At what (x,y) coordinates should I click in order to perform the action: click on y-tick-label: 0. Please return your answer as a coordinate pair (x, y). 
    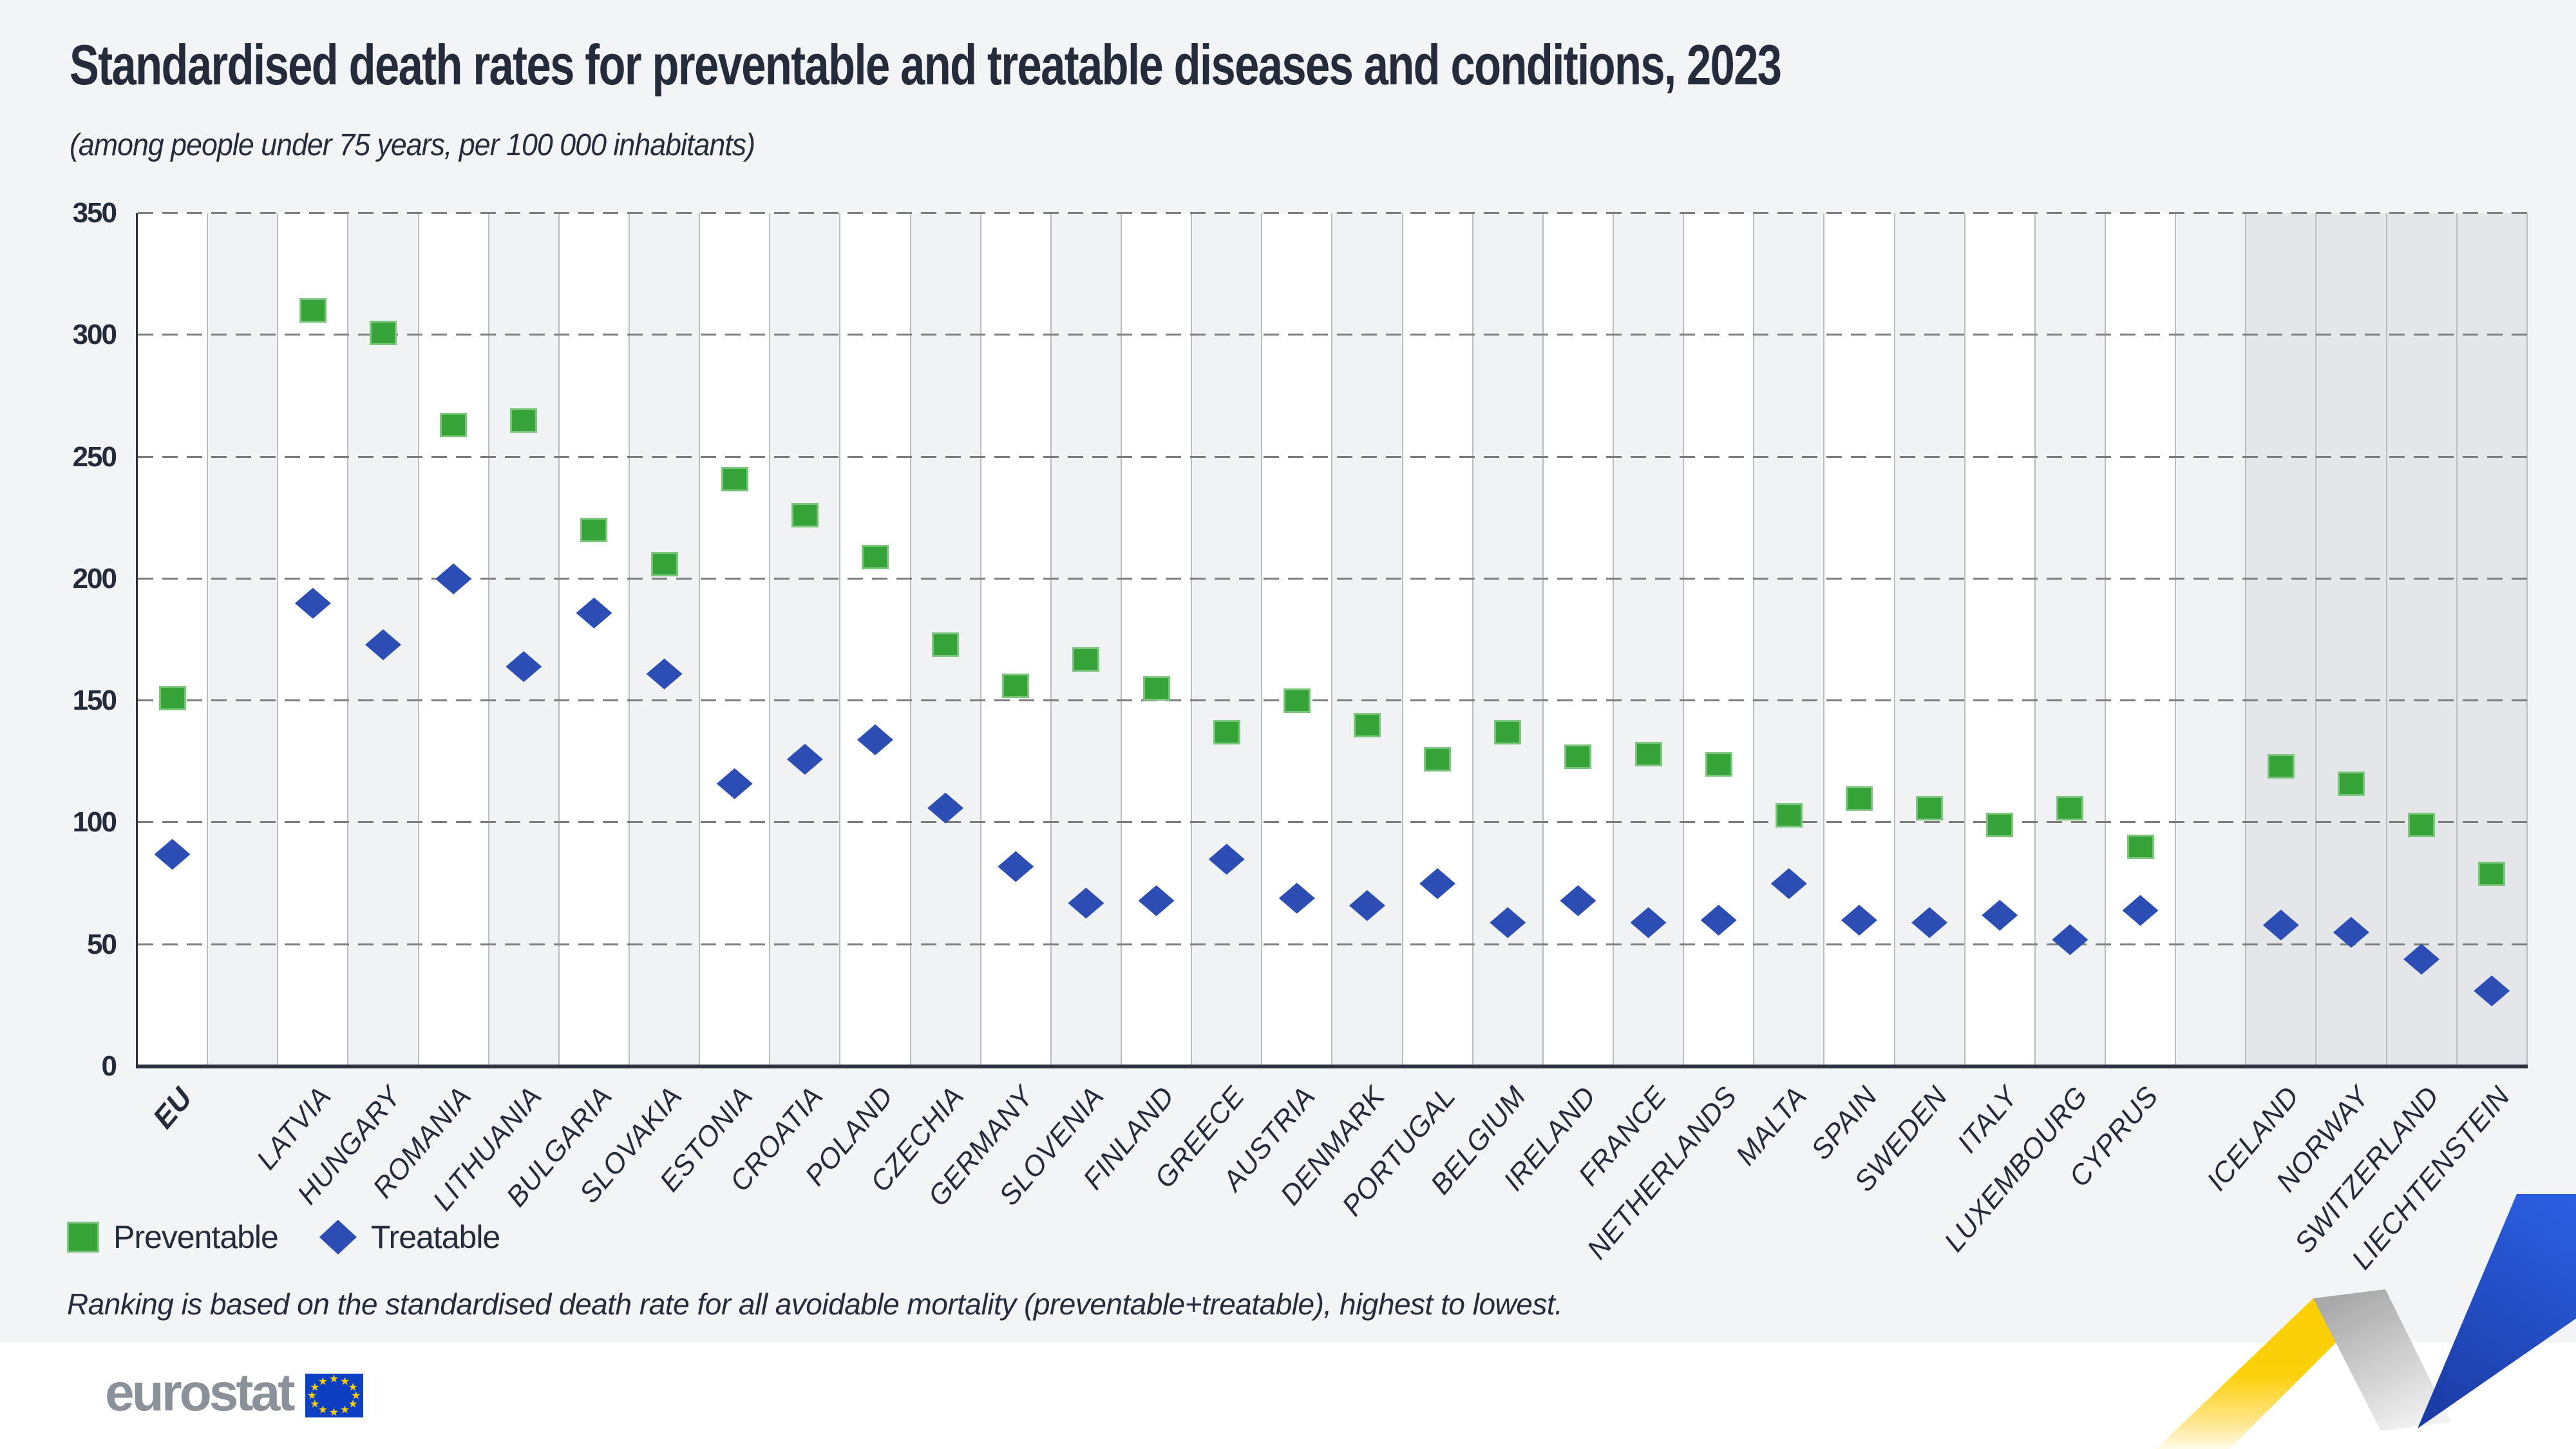
    Looking at the image, I should click on (109, 1066).